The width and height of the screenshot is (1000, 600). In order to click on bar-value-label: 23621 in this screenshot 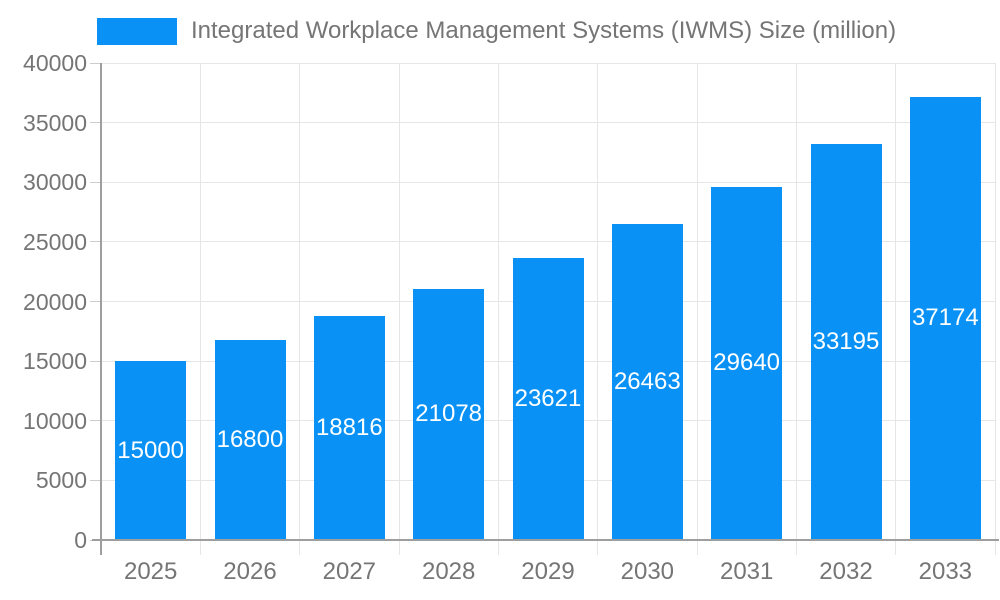, I will do `click(548, 399)`.